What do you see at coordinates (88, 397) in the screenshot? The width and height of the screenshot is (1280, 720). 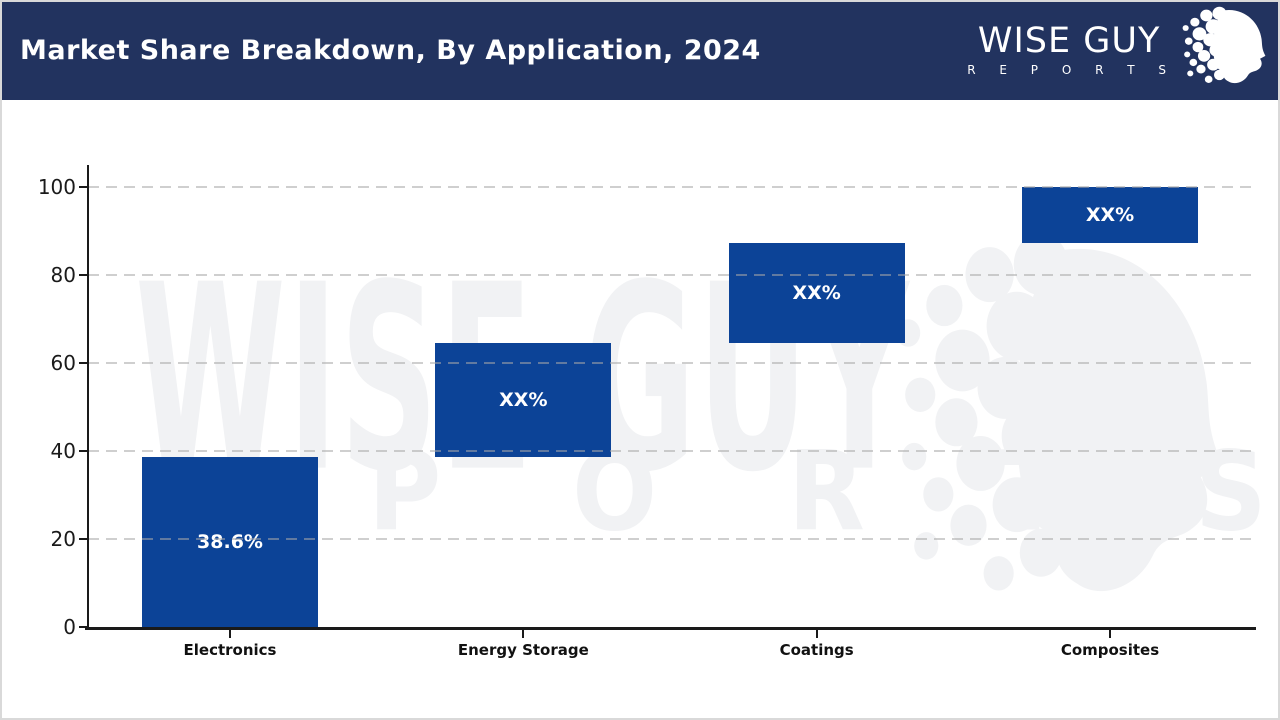 I see `y-axis-line` at bounding box center [88, 397].